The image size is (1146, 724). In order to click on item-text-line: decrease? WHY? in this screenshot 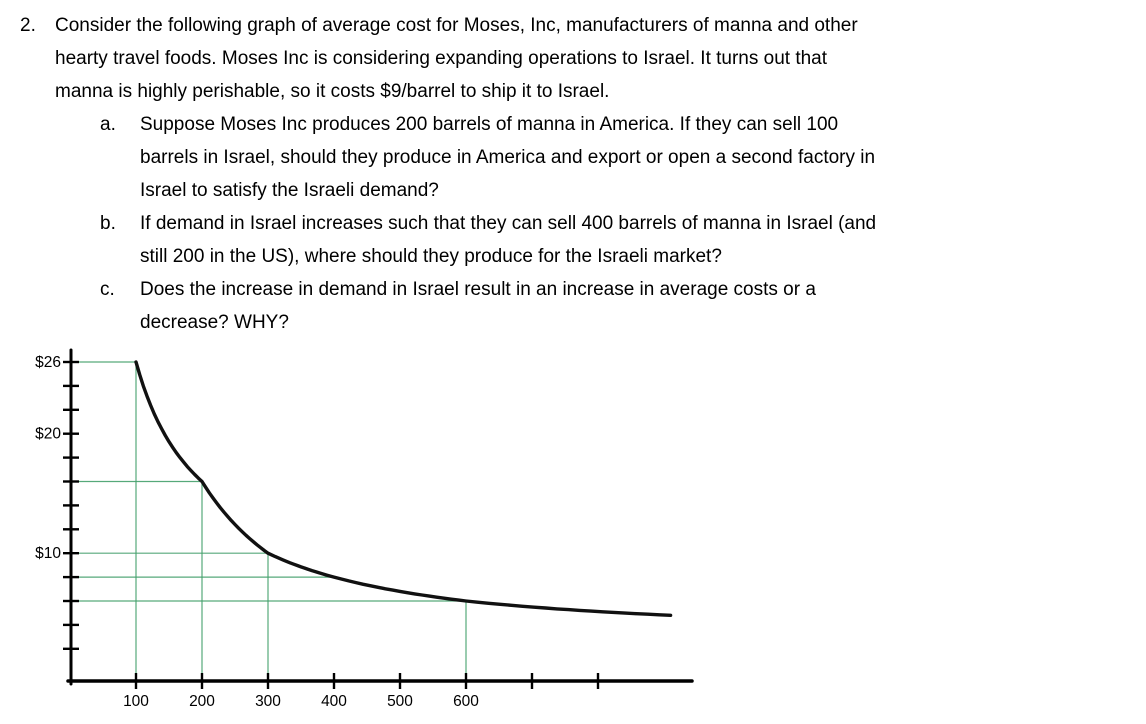, I will do `click(214, 322)`.